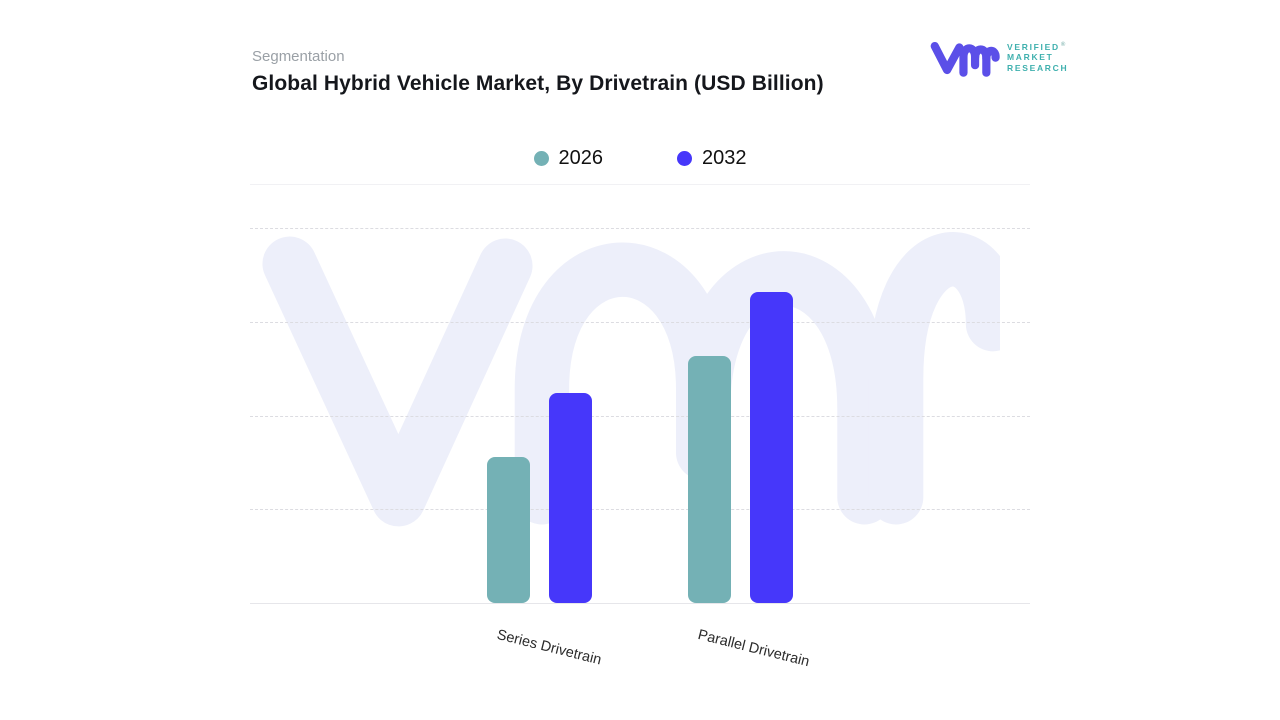 This screenshot has height=720, width=1280. What do you see at coordinates (640, 158) in the screenshot?
I see `legend: 2026 2032` at bounding box center [640, 158].